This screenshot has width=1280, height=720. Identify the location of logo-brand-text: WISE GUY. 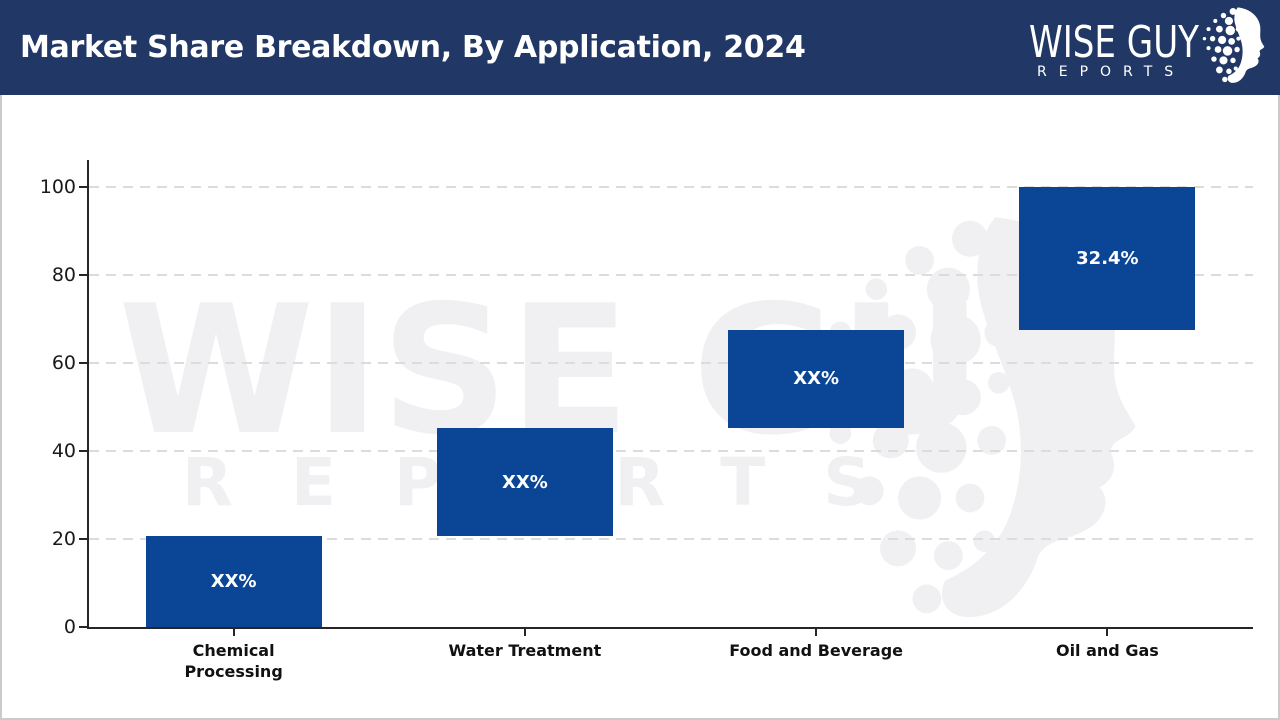
(1114, 42).